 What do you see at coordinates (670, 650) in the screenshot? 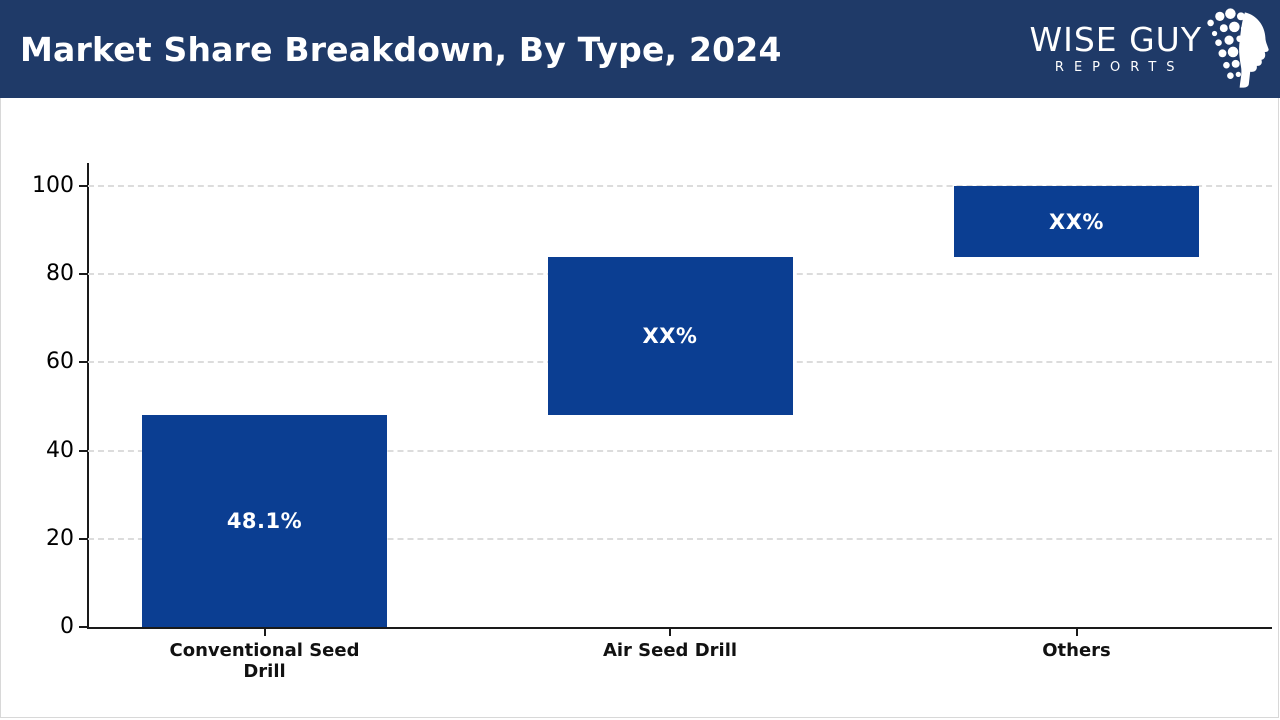
I see `x-category-label: Air Seed Drill` at bounding box center [670, 650].